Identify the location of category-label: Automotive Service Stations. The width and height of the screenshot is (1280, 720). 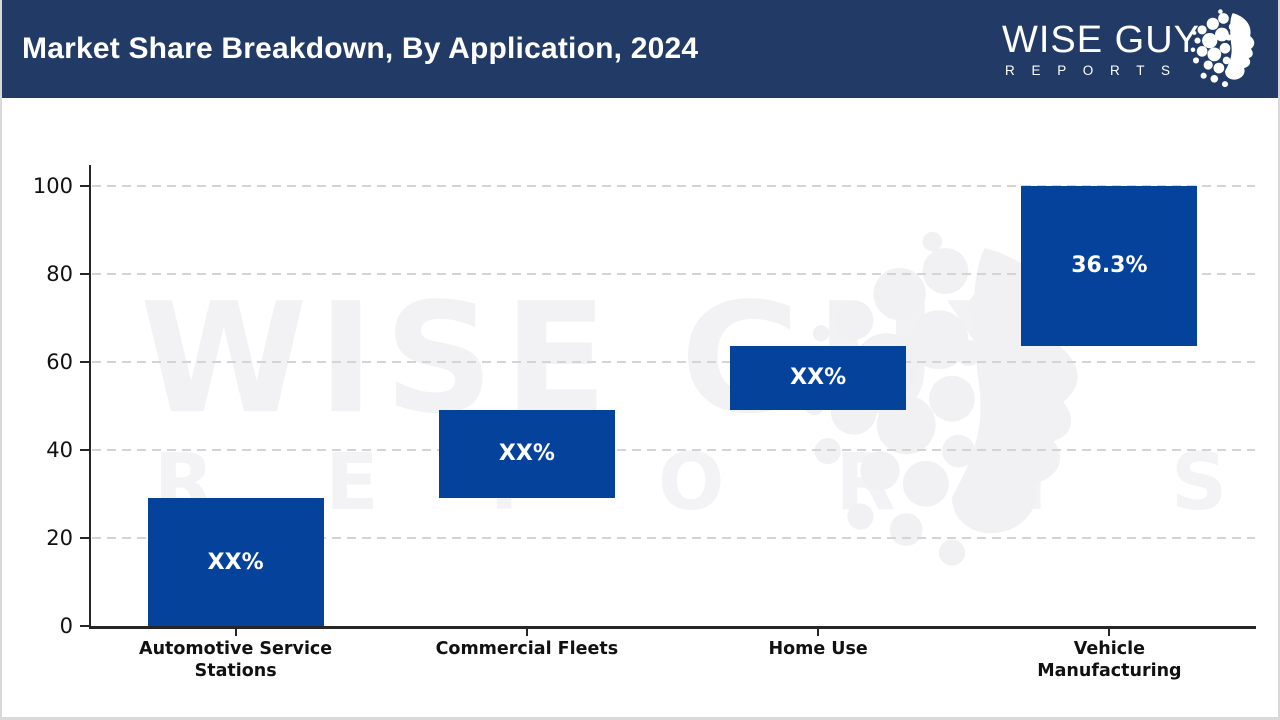
(236, 660).